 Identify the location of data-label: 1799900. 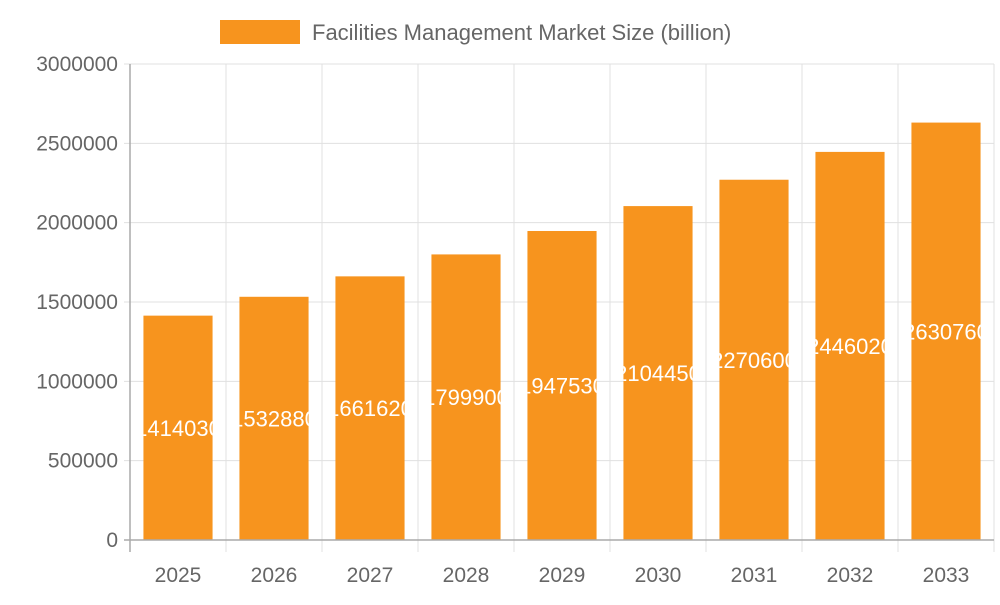
(466, 397).